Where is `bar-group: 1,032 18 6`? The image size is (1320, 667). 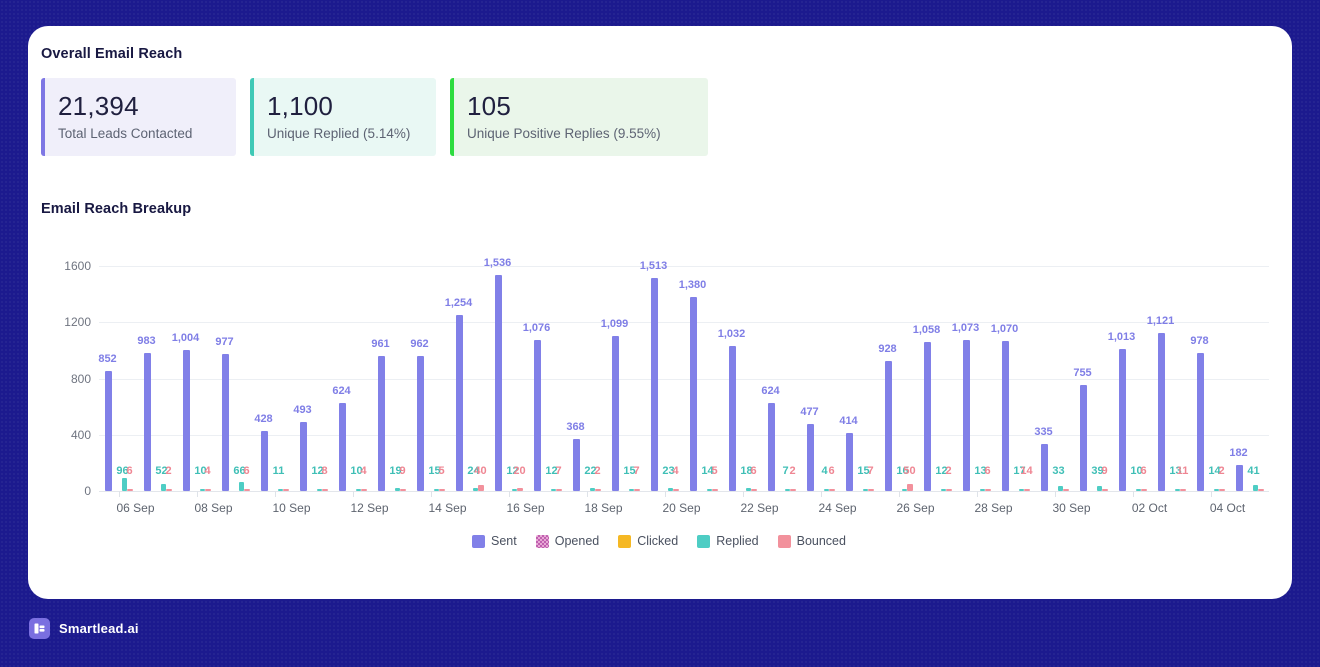 bar-group: 1,032 18 6 is located at coordinates (739, 378).